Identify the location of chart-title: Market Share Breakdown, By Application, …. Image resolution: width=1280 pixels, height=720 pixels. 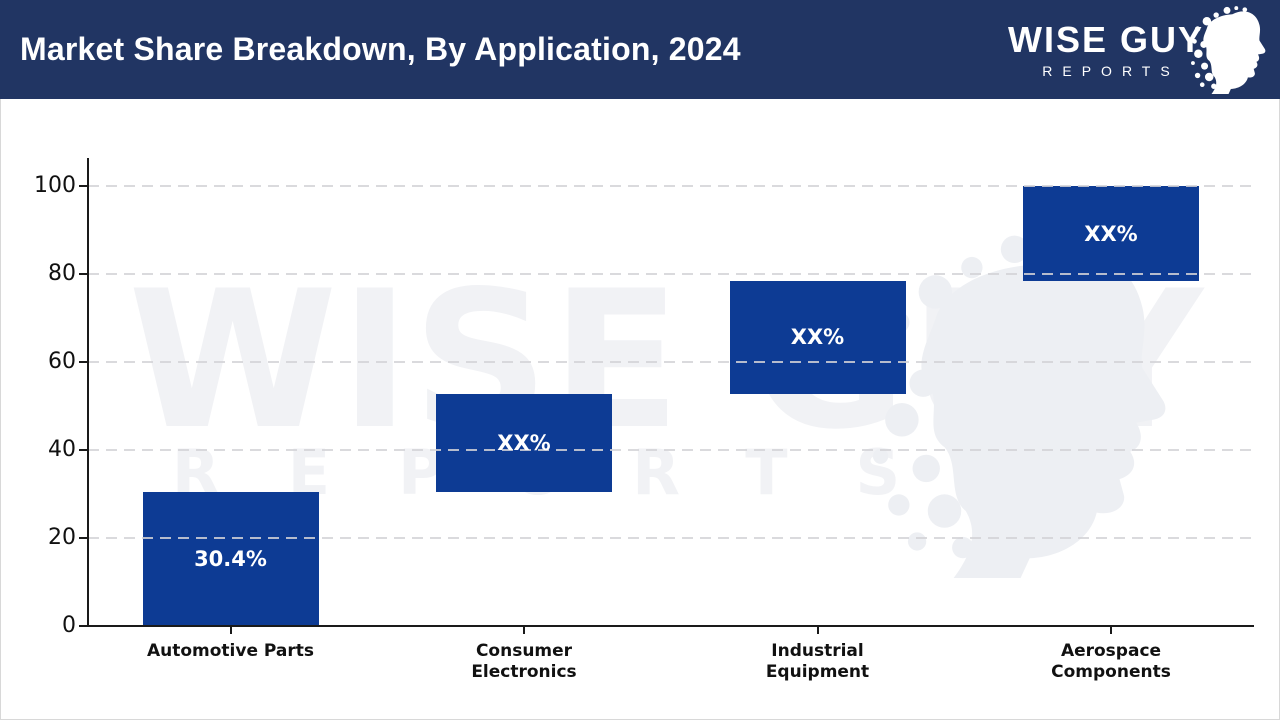
(380, 49).